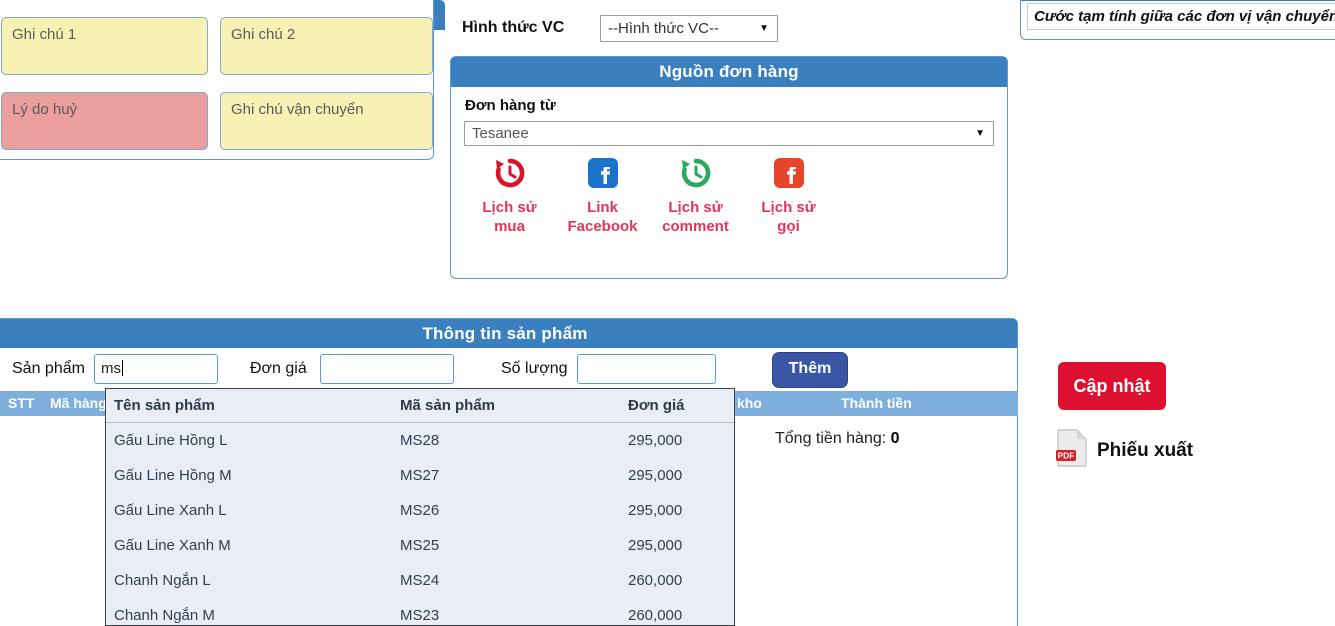  Describe the element at coordinates (44, 34) in the screenshot. I see `note-1-placeholder: Ghi chú 1` at that location.